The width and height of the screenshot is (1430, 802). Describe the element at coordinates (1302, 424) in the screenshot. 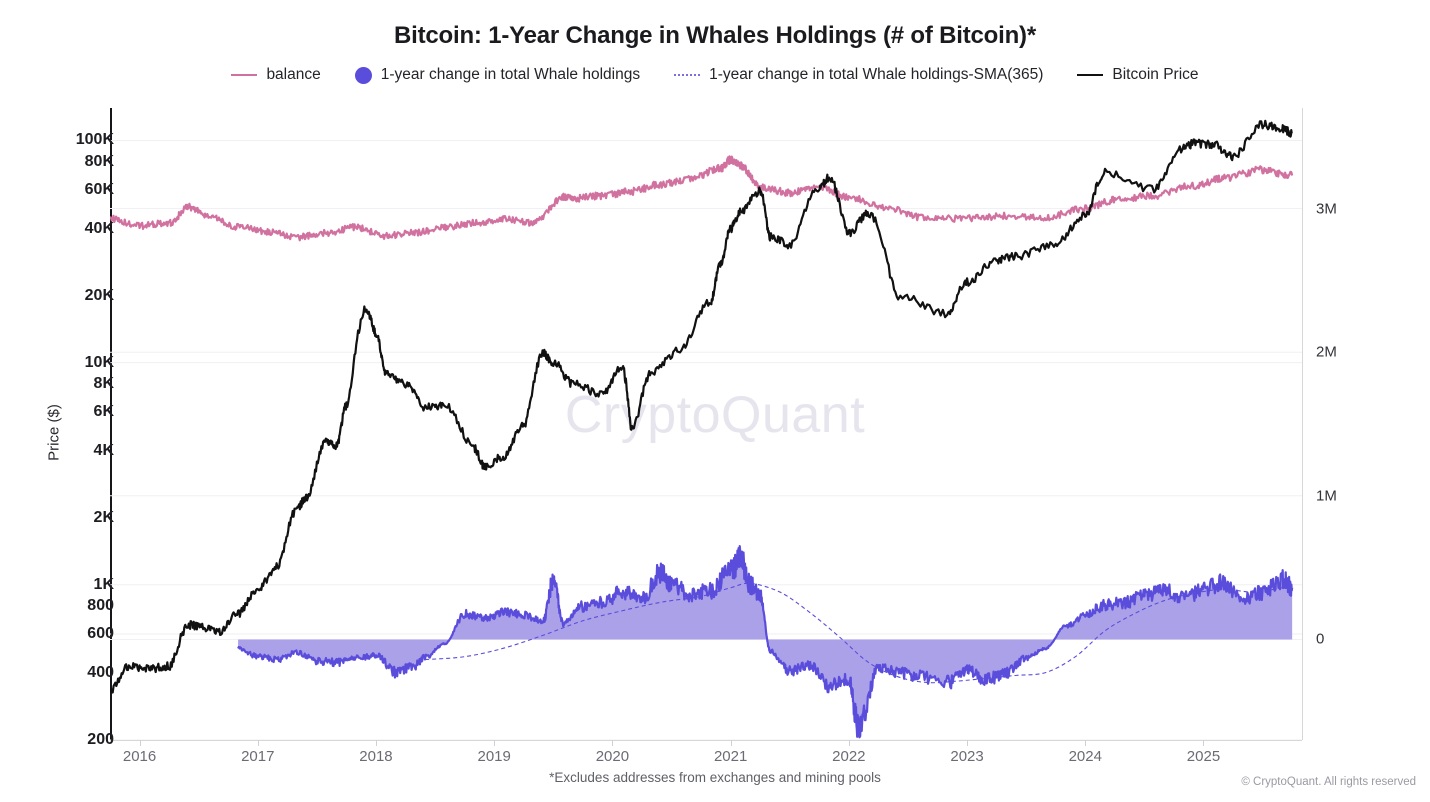

I see `right-axis-spine` at that location.